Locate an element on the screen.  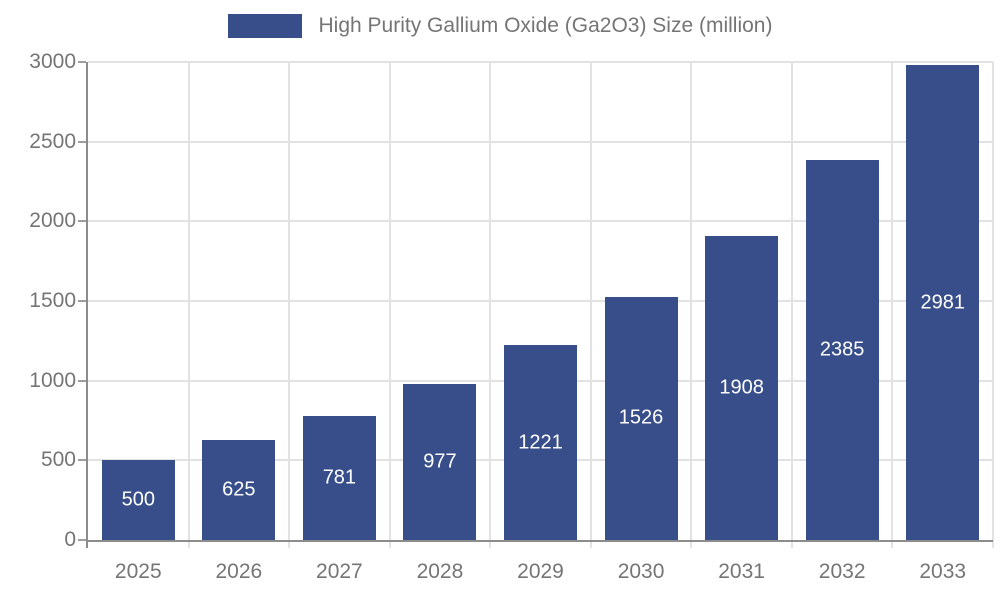
bar-value-label: 1526 is located at coordinates (641, 417).